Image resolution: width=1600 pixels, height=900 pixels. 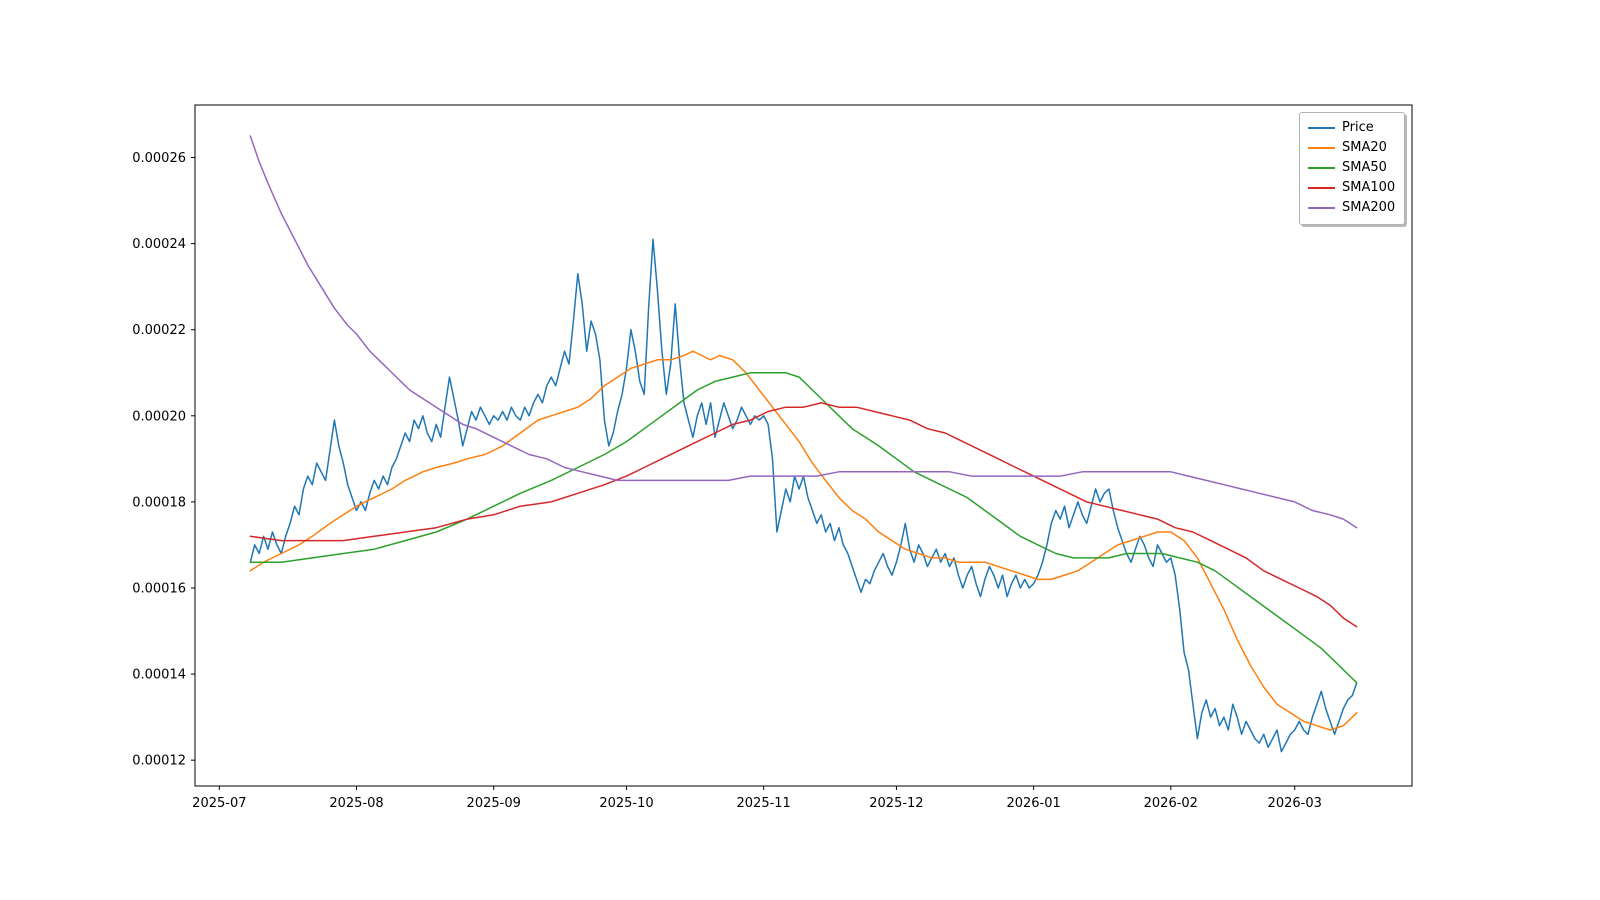 What do you see at coordinates (1321, 128) in the screenshot?
I see `legend-line-swatch-price` at bounding box center [1321, 128].